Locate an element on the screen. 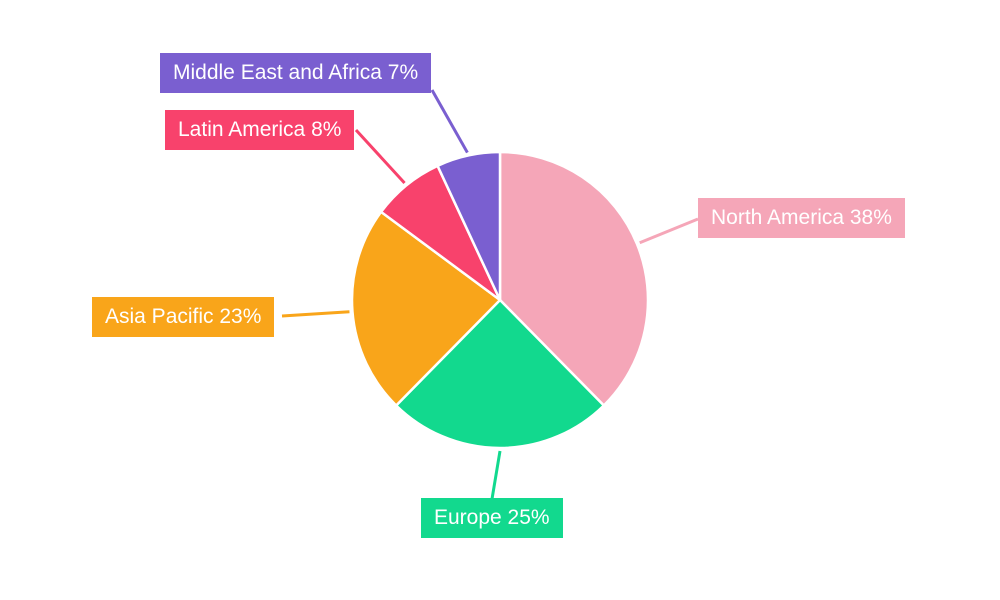  callout-label-asia-pacific: Asia Pacific 23% is located at coordinates (183, 317).